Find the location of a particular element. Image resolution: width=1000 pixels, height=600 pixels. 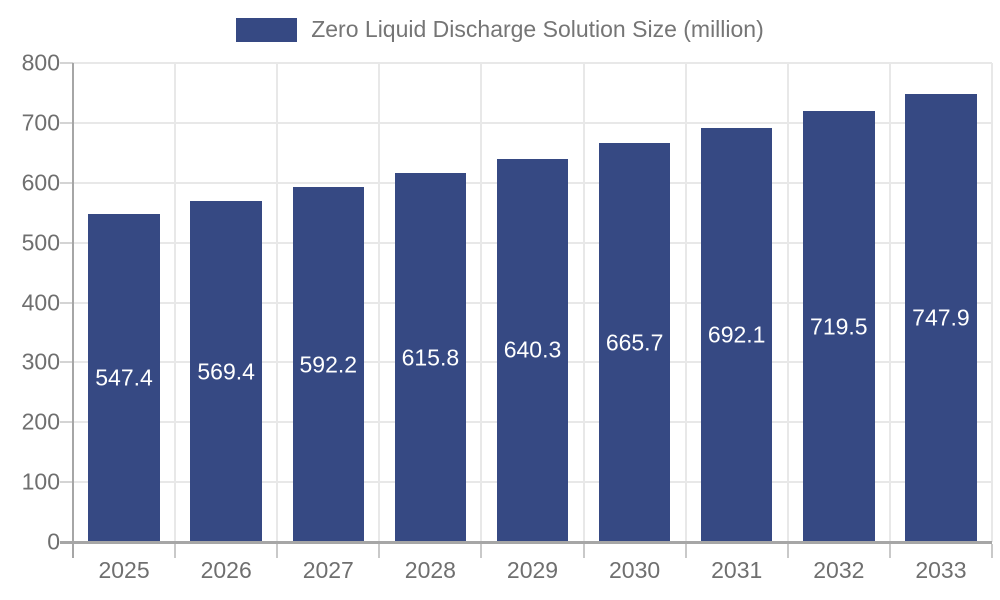

bar-value-label-2032: 719.5 is located at coordinates (839, 326).